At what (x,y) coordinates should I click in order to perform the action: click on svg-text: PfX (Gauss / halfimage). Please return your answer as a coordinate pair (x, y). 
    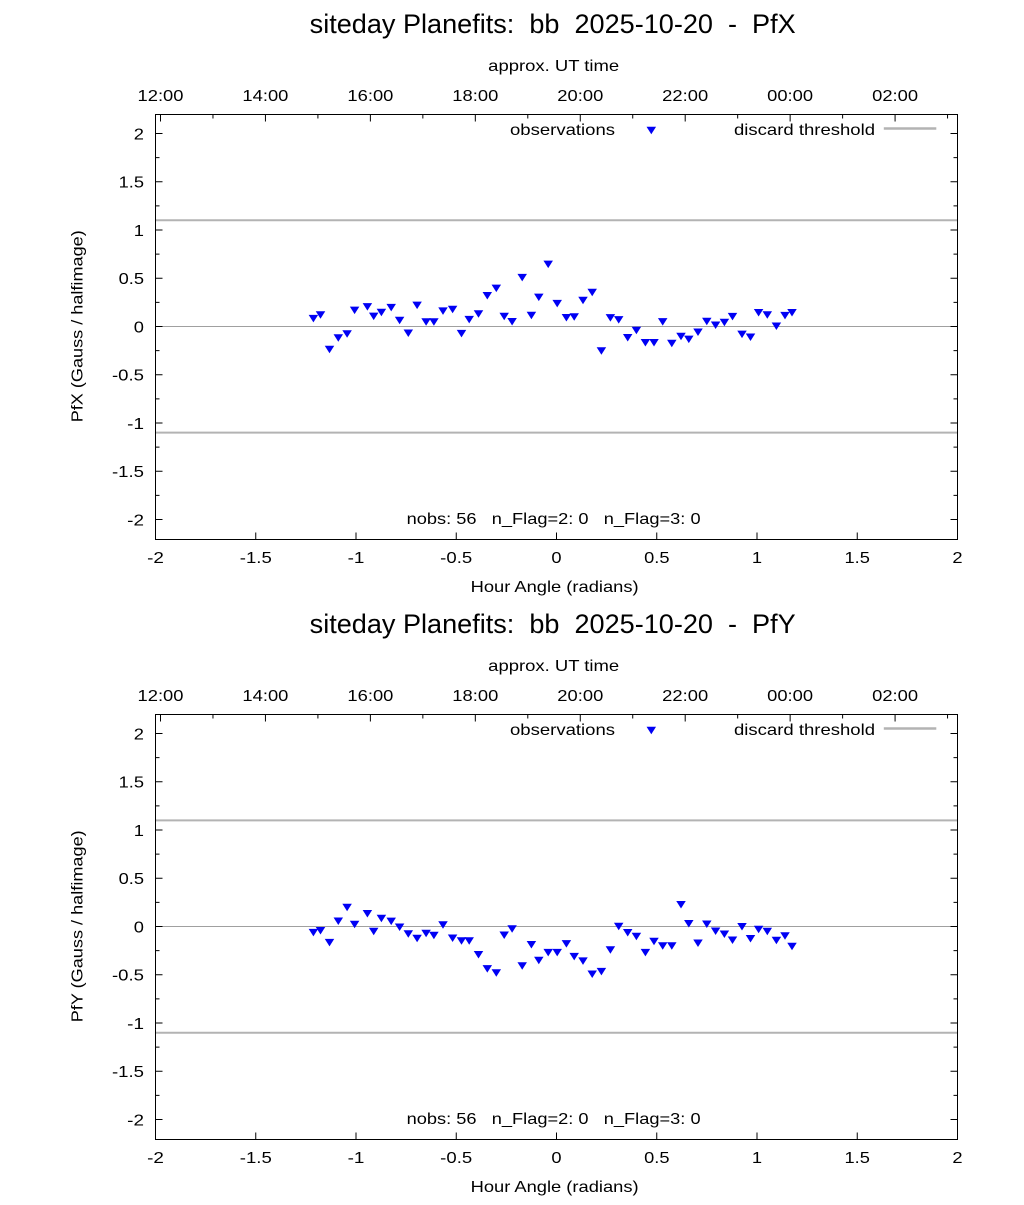
    Looking at the image, I should click on (78, 326).